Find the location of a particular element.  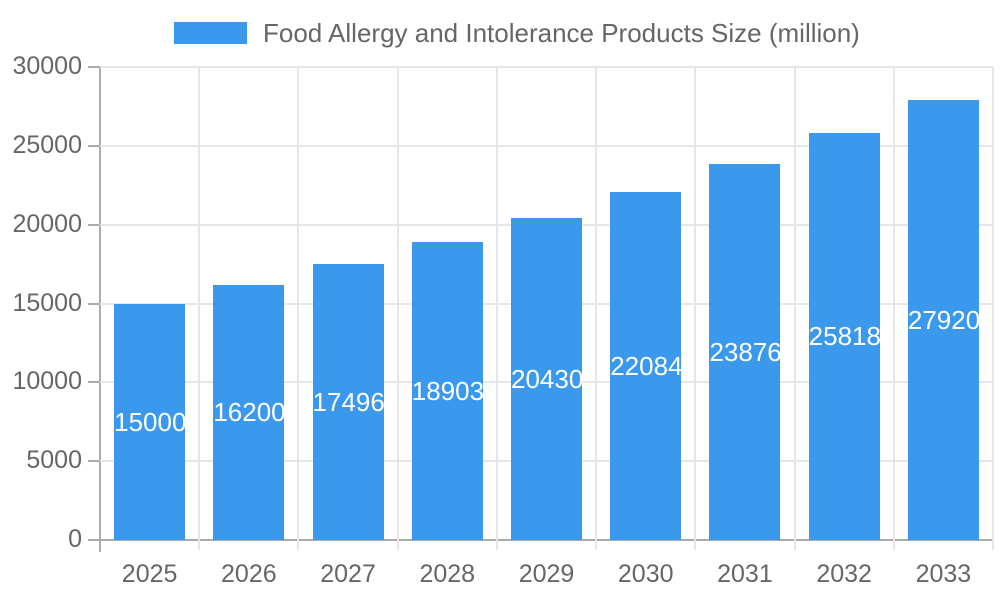

bar: 25818 is located at coordinates (844, 336).